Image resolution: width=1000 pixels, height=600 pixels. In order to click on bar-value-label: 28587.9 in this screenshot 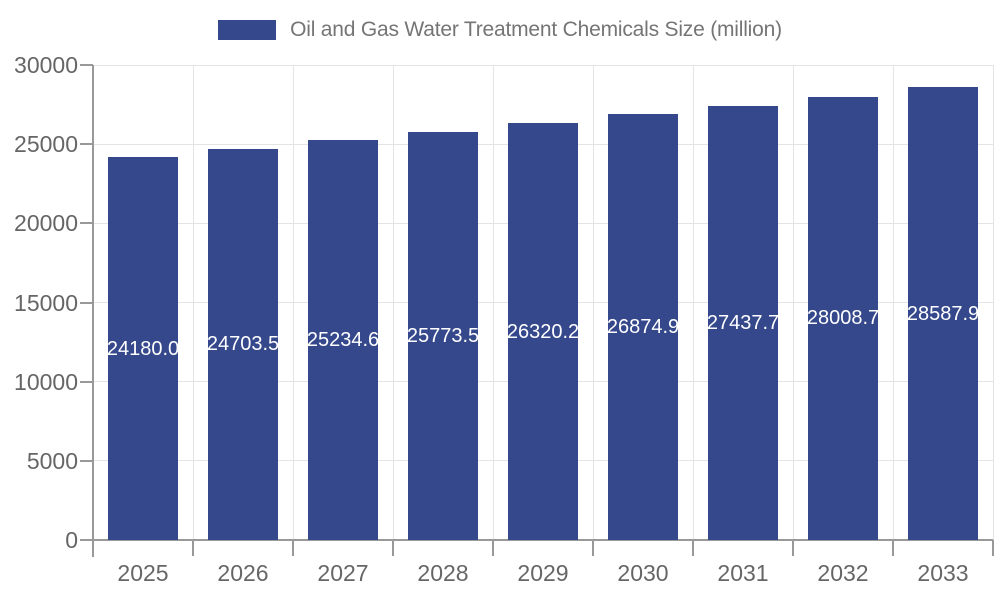, I will do `click(943, 313)`.